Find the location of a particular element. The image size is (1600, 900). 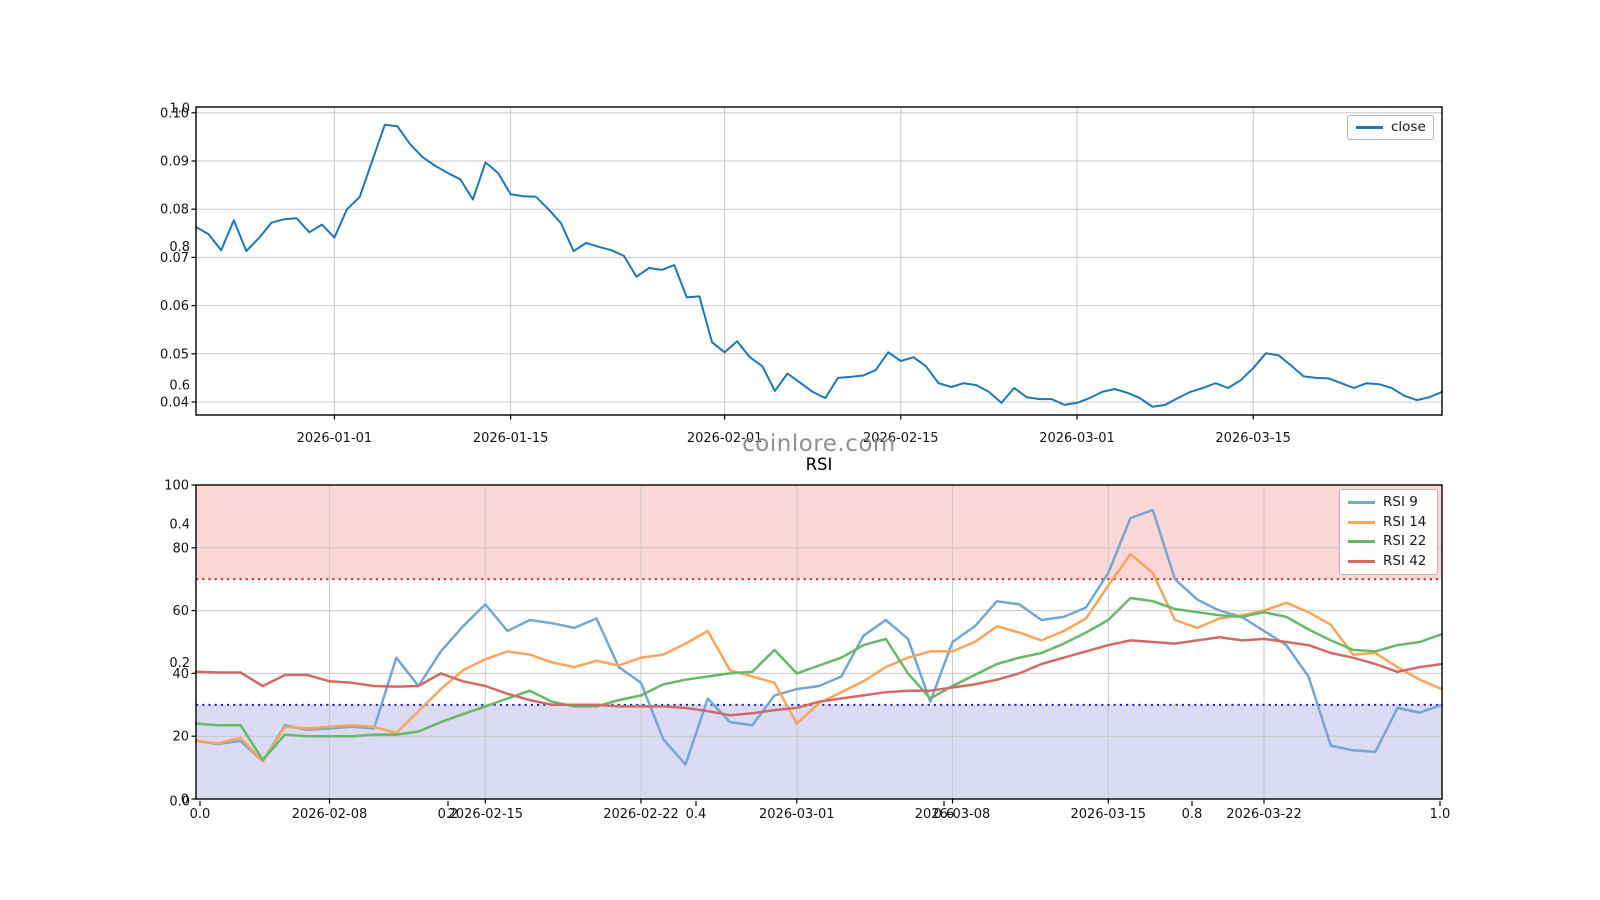

overlay-ytick-label: 0.4 is located at coordinates (179, 524).